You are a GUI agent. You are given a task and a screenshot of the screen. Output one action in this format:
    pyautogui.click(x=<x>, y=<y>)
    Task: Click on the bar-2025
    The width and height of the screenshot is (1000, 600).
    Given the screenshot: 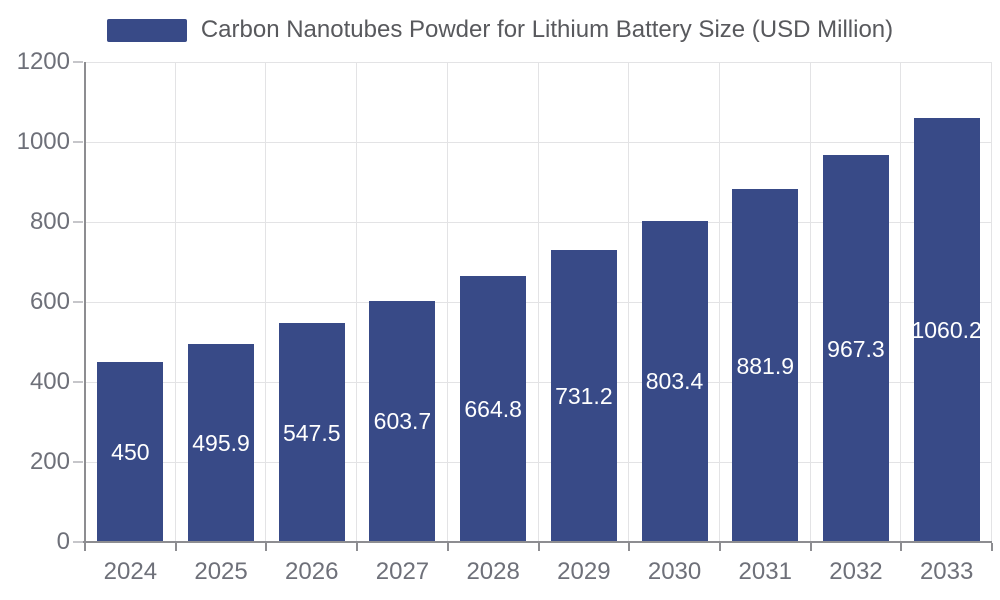 What is the action you would take?
    pyautogui.click(x=221, y=442)
    